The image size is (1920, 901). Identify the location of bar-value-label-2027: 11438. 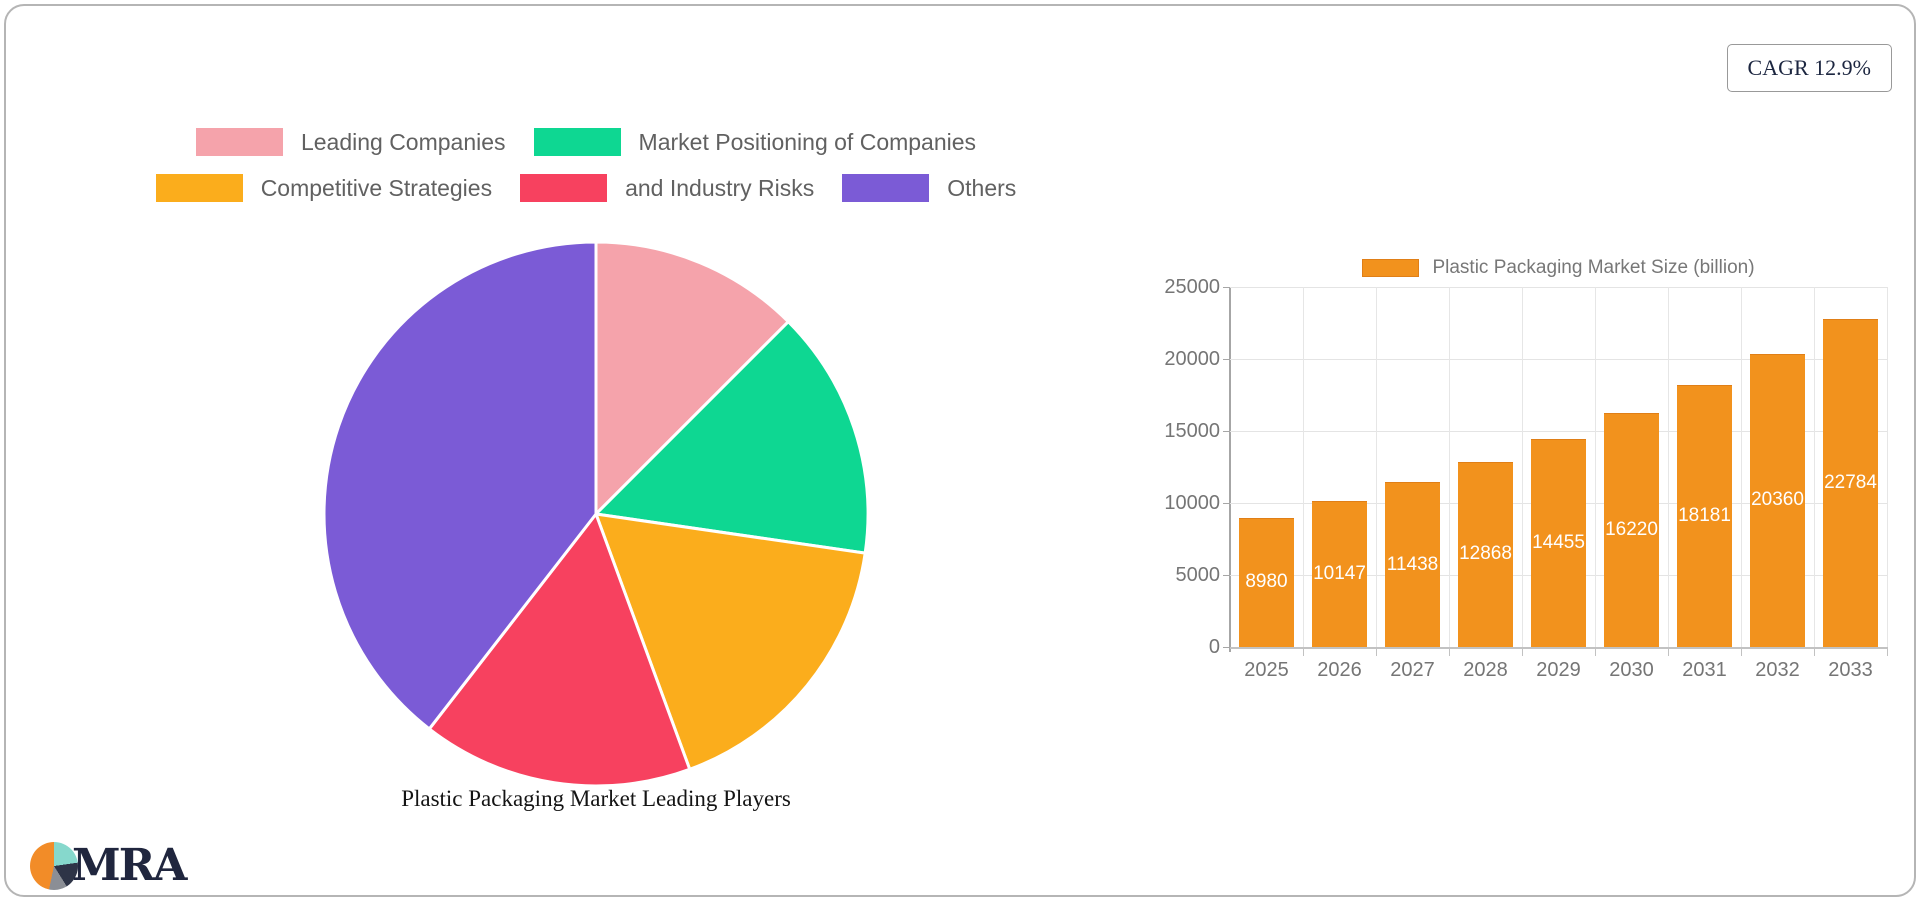
(1412, 564).